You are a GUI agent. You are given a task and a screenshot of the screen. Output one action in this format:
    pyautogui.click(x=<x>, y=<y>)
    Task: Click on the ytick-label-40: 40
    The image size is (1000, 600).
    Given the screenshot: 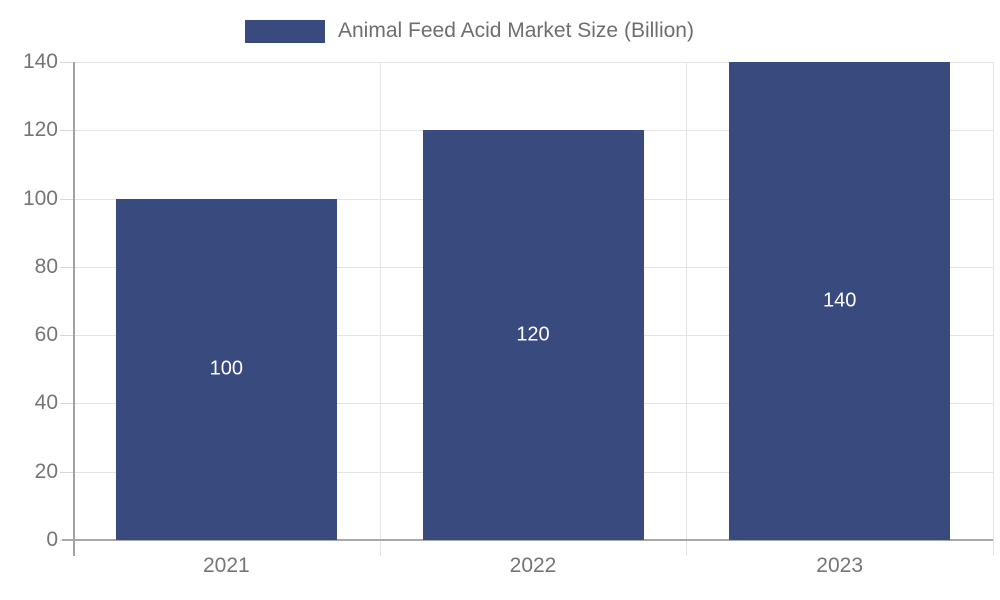 What is the action you would take?
    pyautogui.click(x=46, y=403)
    